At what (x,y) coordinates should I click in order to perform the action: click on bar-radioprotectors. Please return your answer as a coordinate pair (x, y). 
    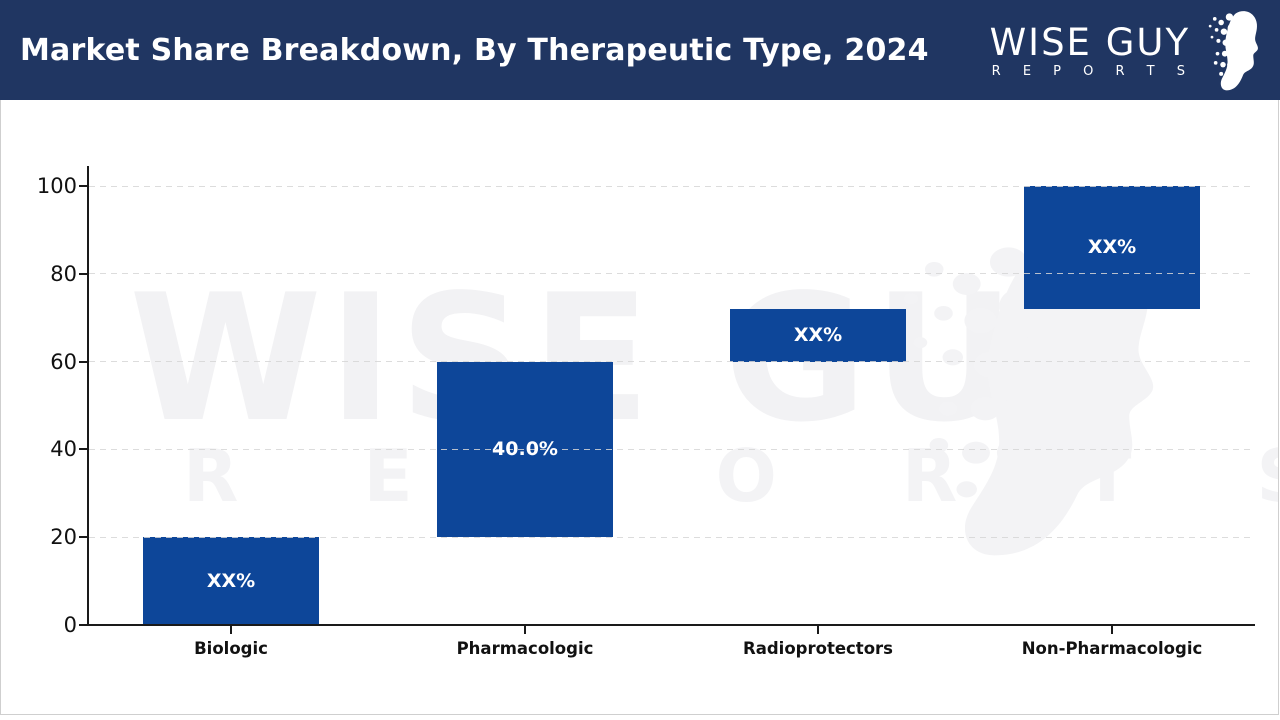
    Looking at the image, I should click on (818, 335).